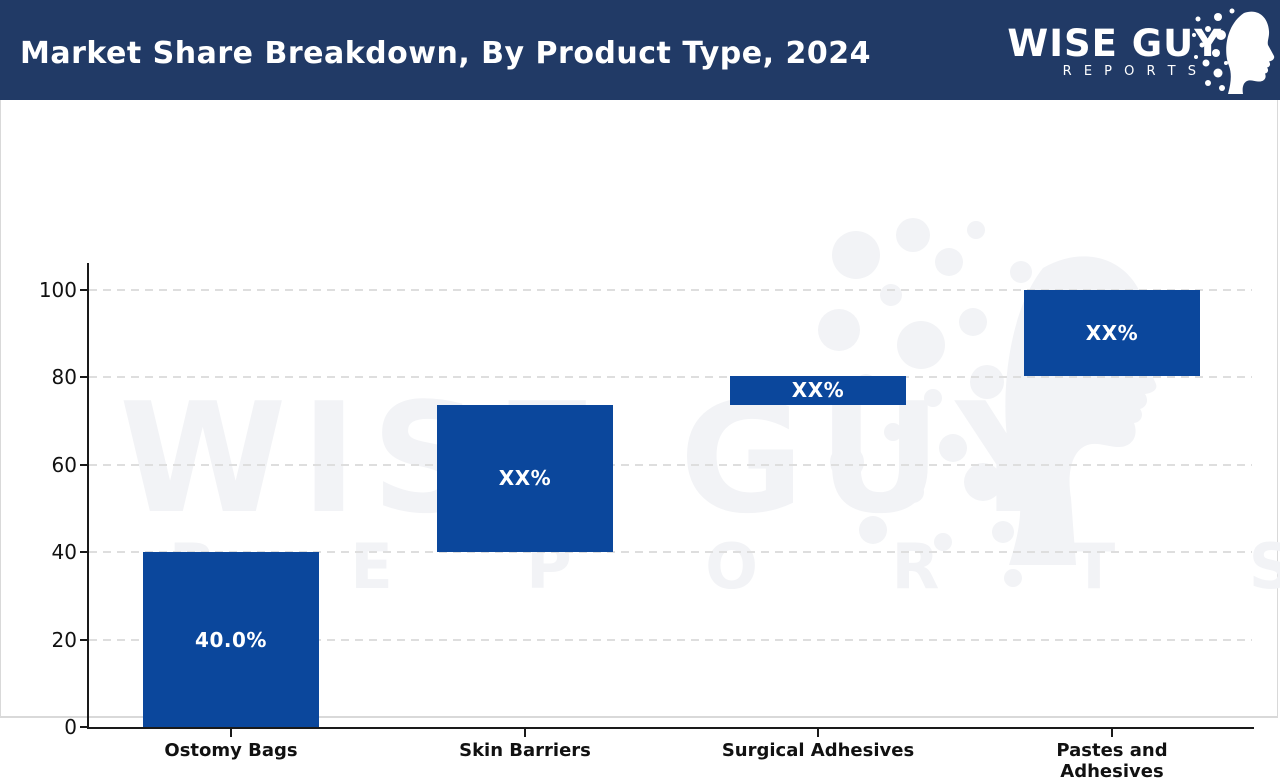 Image resolution: width=1280 pixels, height=782 pixels. What do you see at coordinates (818, 750) in the screenshot?
I see `x-category-label-surgical-adhesives: Surgical Adhesives` at bounding box center [818, 750].